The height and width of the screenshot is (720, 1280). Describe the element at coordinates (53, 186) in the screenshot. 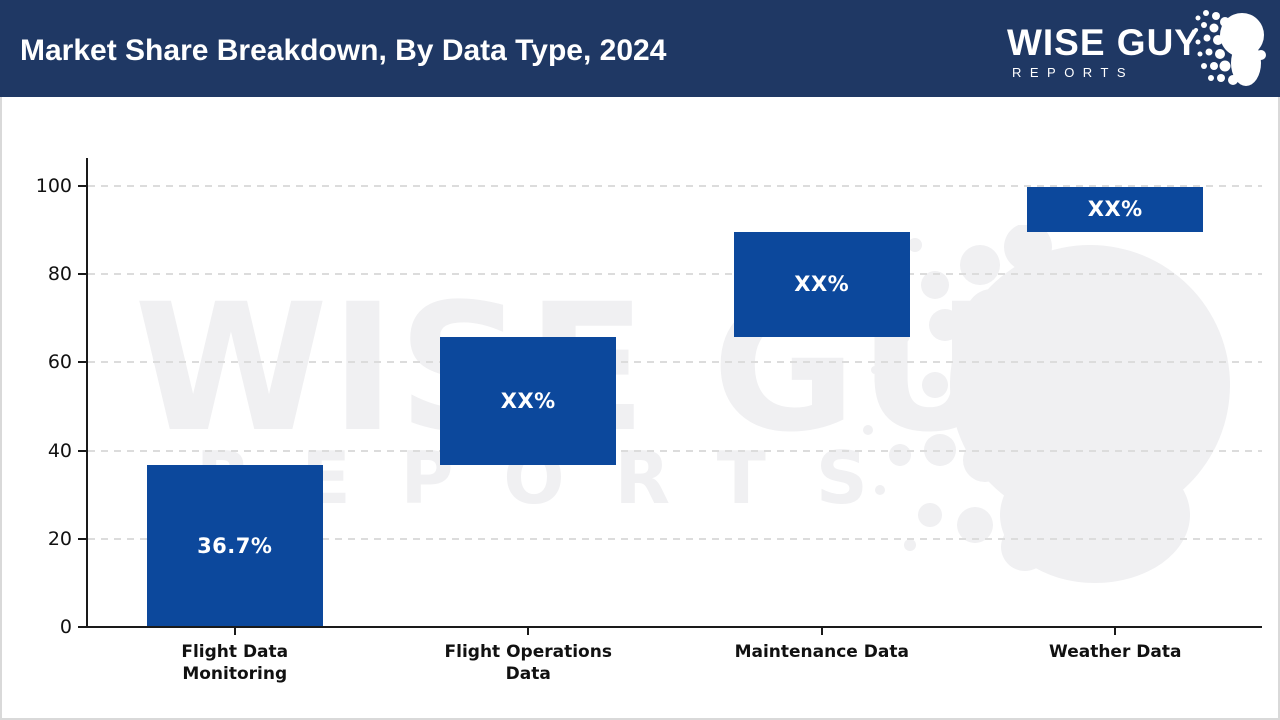

I see `y-tick-label: 100` at that location.